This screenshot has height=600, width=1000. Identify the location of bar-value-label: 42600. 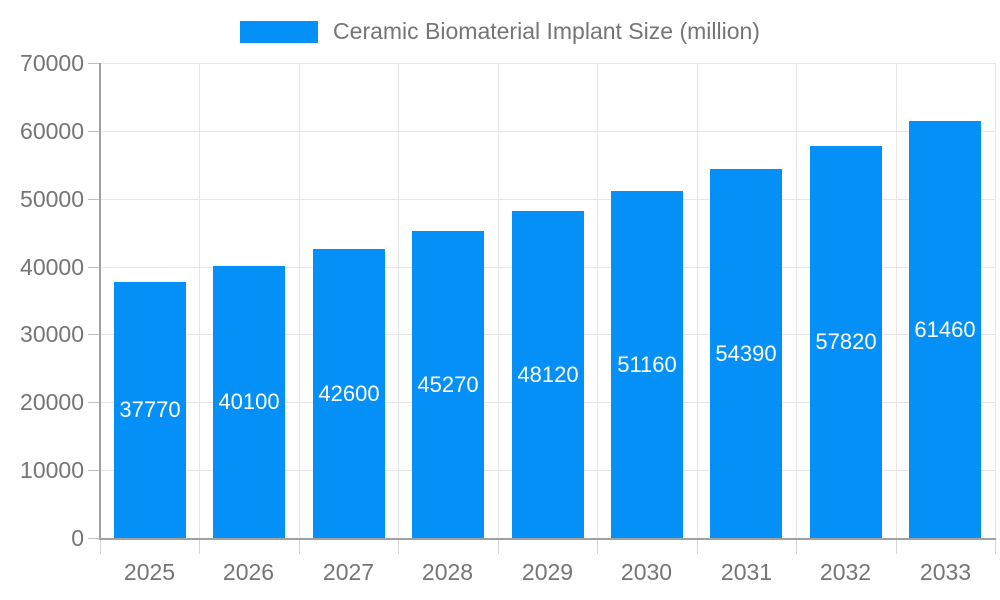
(349, 393).